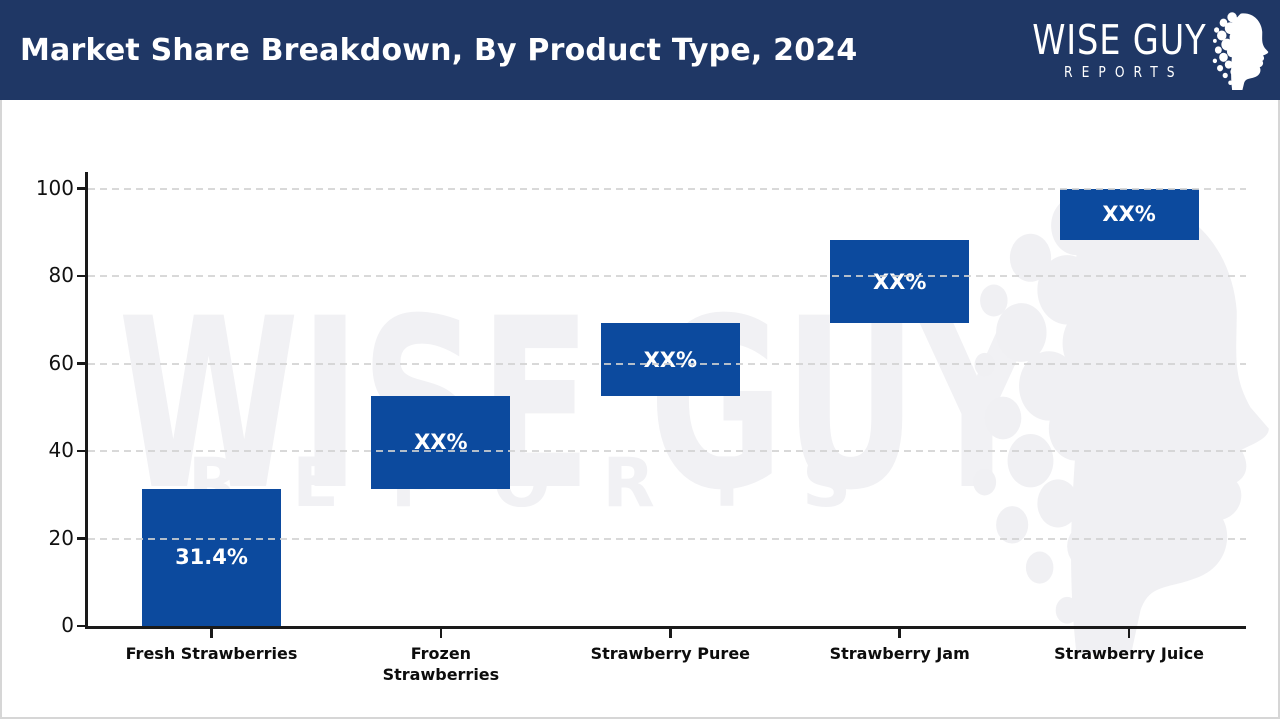 The height and width of the screenshot is (720, 1280). I want to click on brand-name: WISE GUY, so click(1118, 39).